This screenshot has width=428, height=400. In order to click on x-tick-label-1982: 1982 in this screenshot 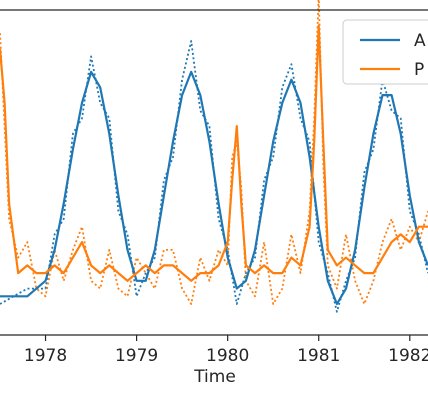, I will do `click(408, 356)`.